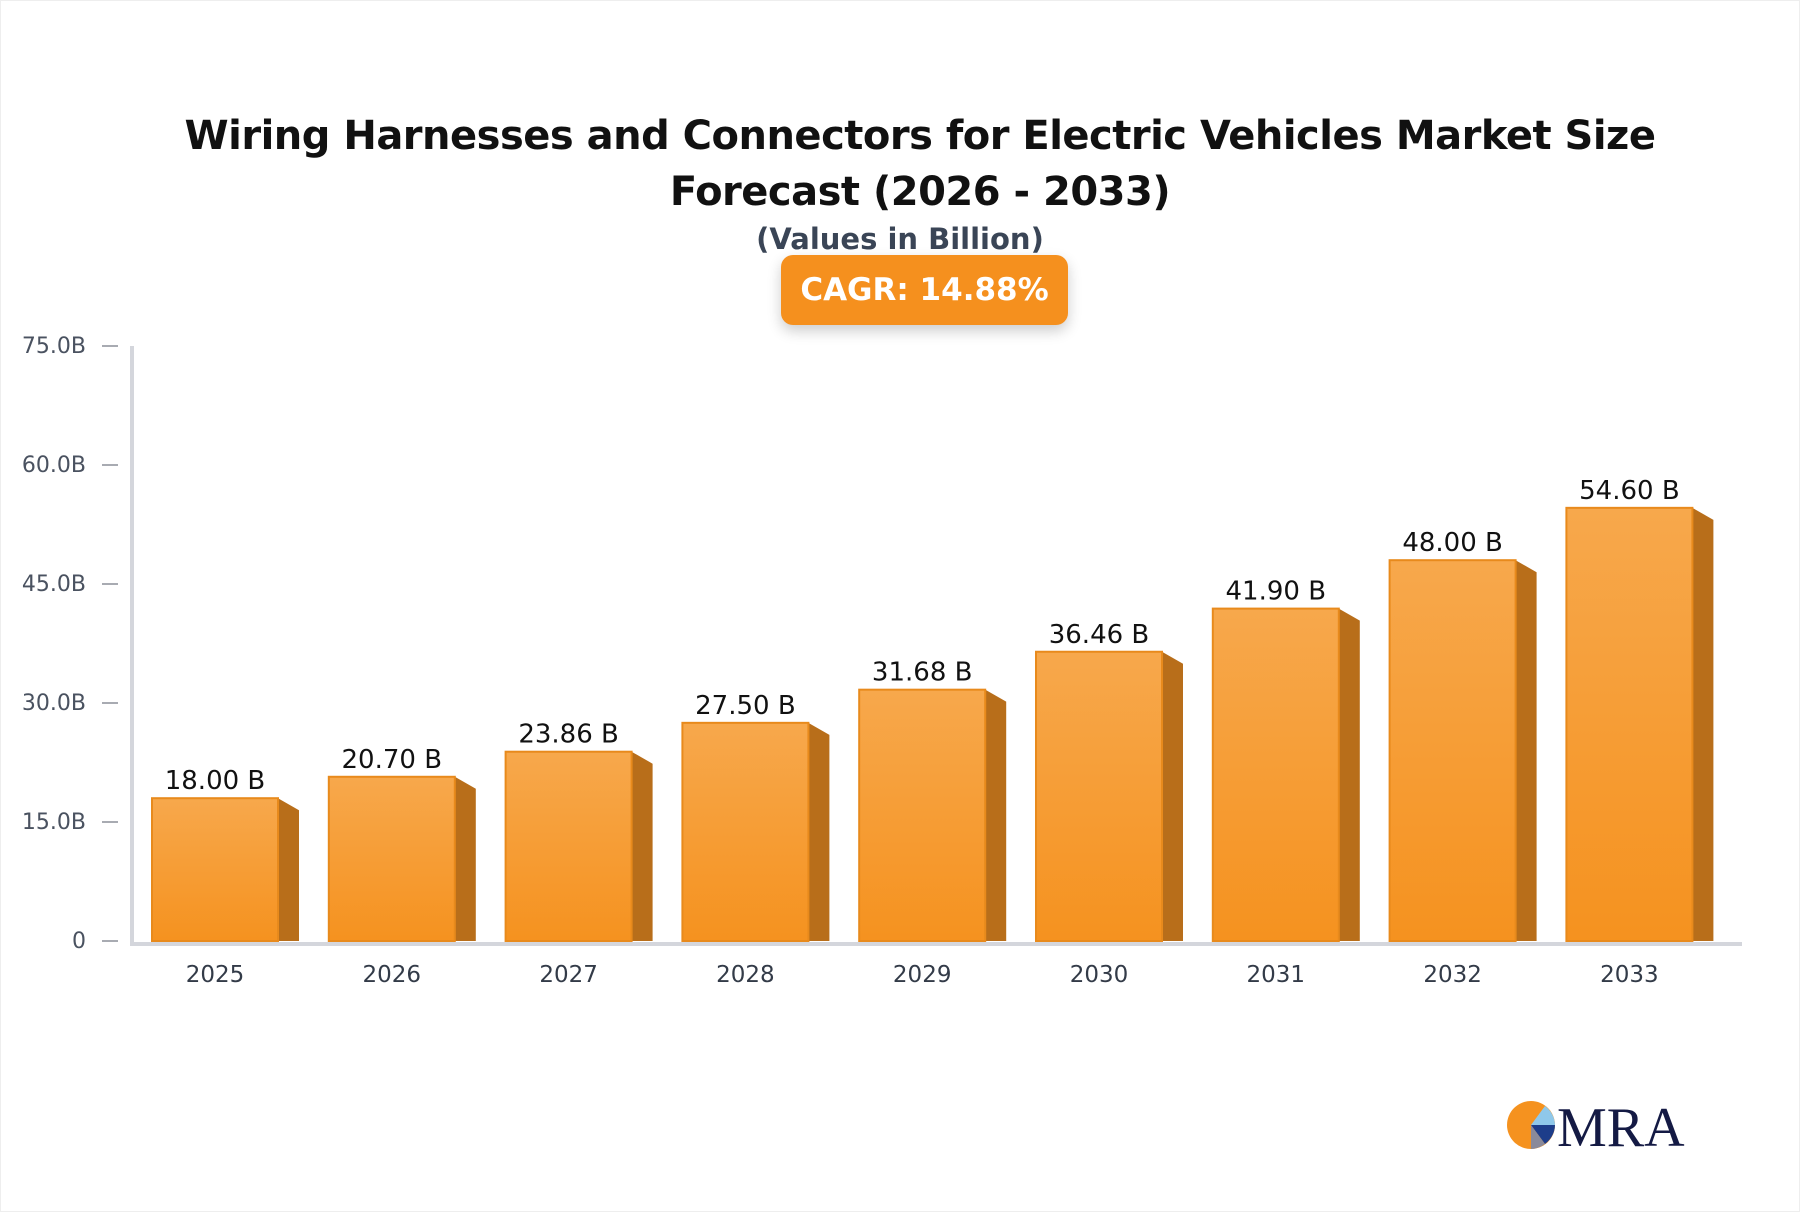  Describe the element at coordinates (1629, 975) in the screenshot. I see `x-tick-label: 2033` at that location.